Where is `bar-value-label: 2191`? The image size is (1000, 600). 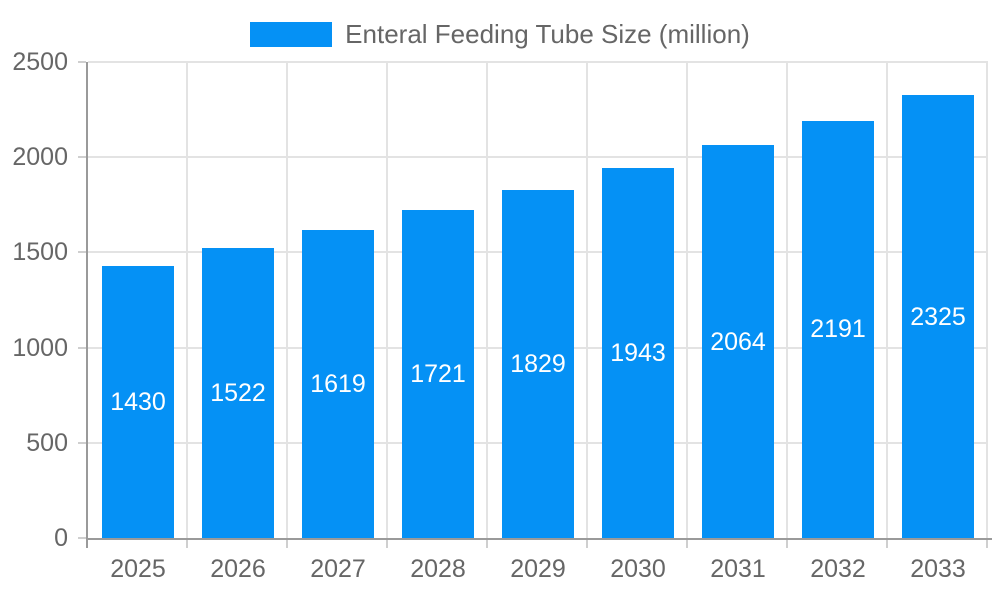
bar-value-label: 2191 is located at coordinates (838, 329).